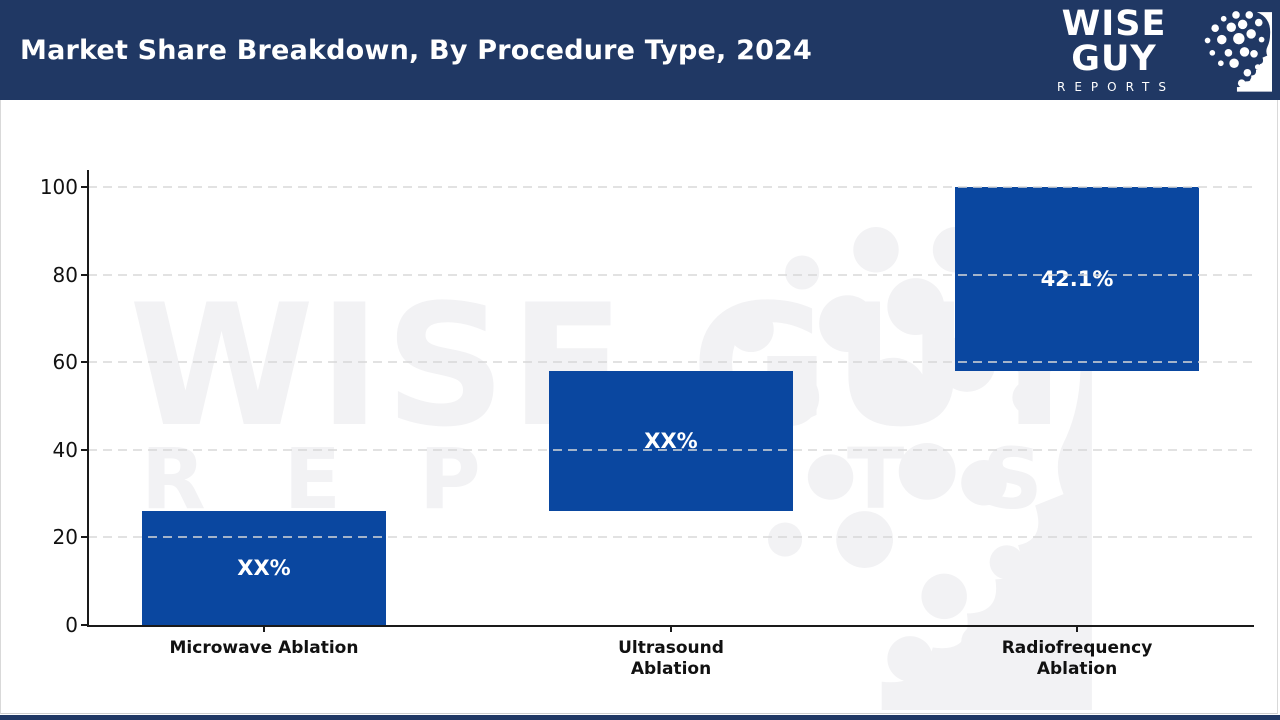 This screenshot has width=1280, height=720. Describe the element at coordinates (671, 658) in the screenshot. I see `x-axis-category-label: Ultrasound Ablation` at that location.